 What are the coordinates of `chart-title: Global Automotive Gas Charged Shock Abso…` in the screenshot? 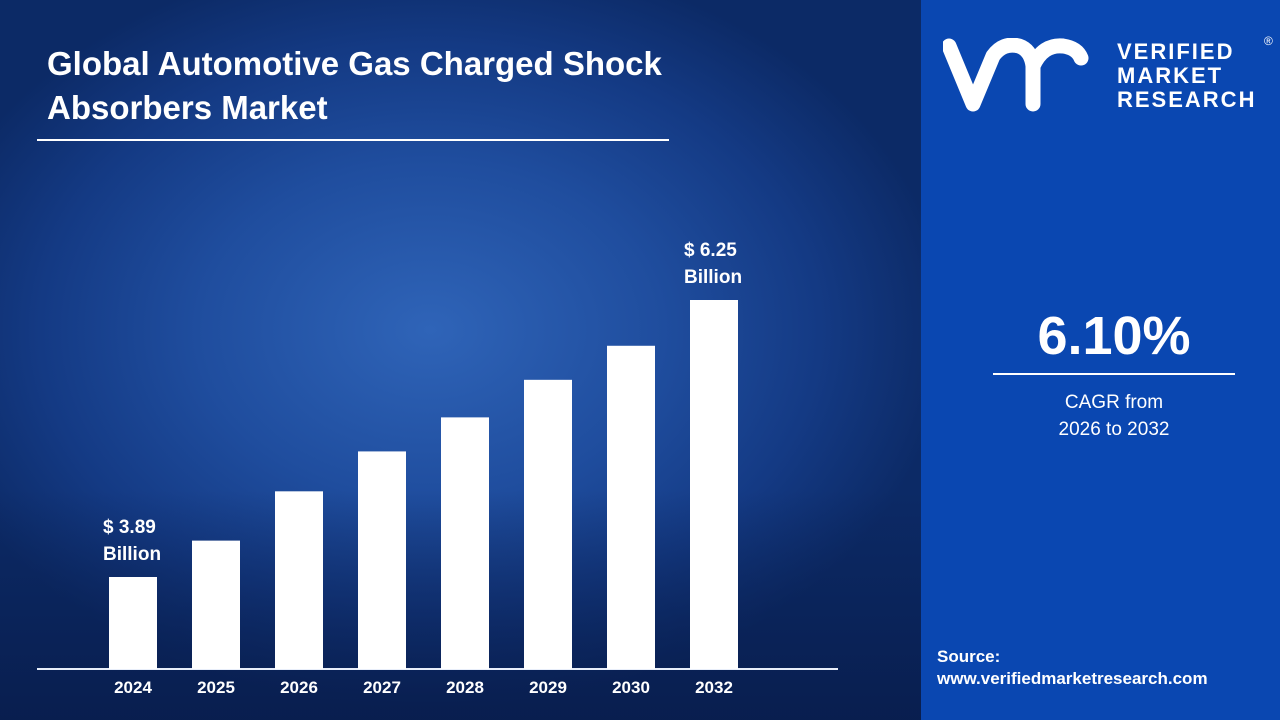 It's located at (354, 85).